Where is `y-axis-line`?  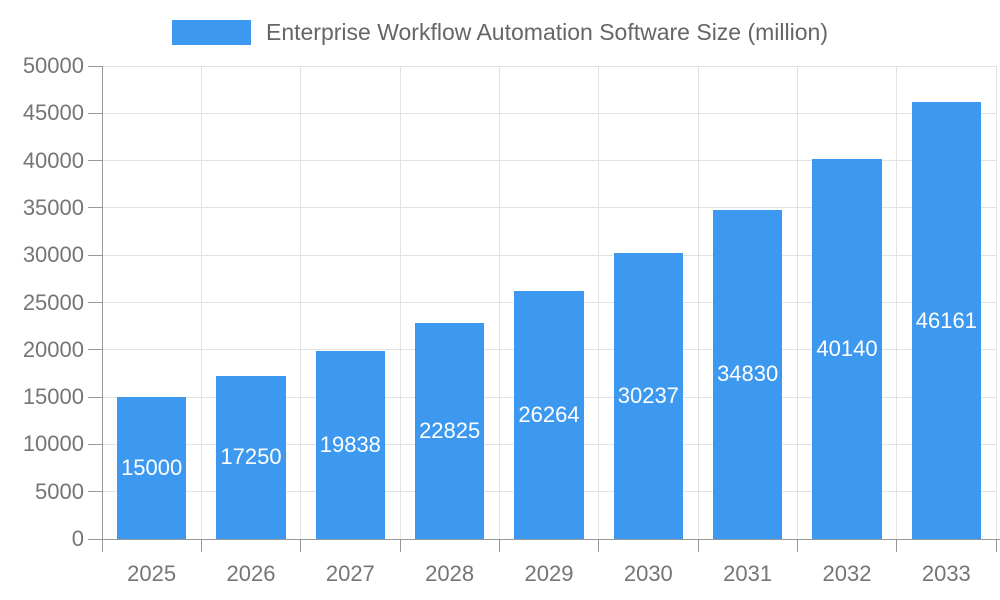
y-axis-line is located at coordinates (102, 302).